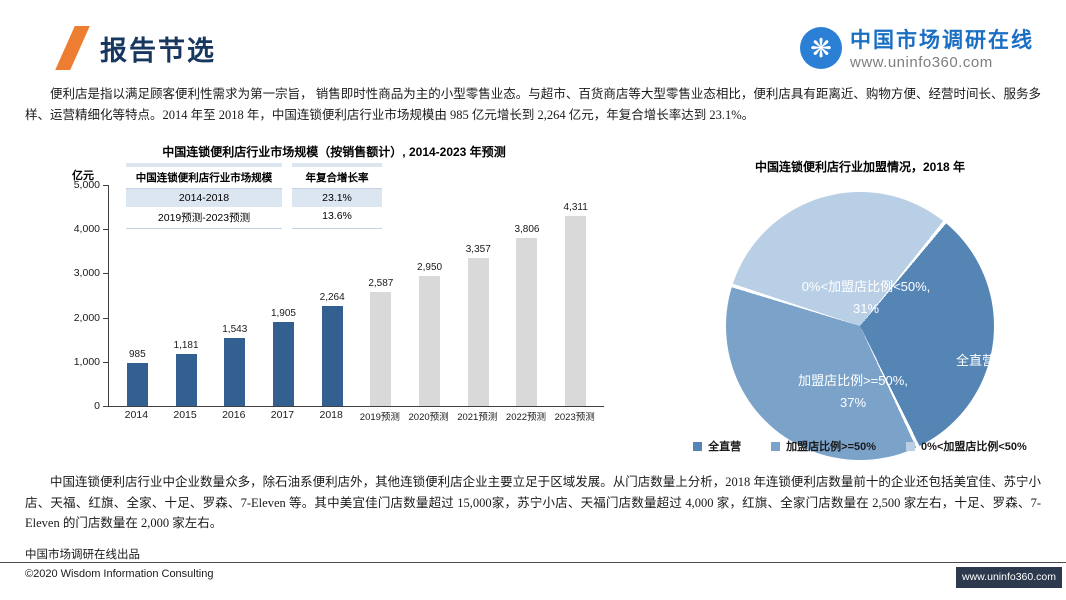  Describe the element at coordinates (332, 297) in the screenshot. I see `bar-value-label: 2,264` at that location.